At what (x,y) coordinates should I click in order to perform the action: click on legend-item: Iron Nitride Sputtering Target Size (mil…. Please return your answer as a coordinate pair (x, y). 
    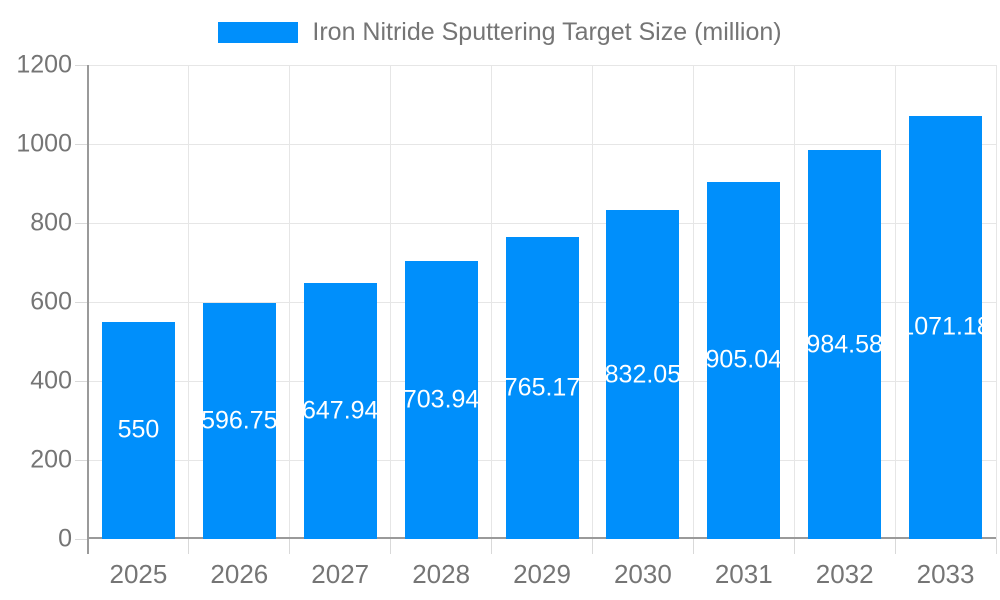
    Looking at the image, I should click on (500, 32).